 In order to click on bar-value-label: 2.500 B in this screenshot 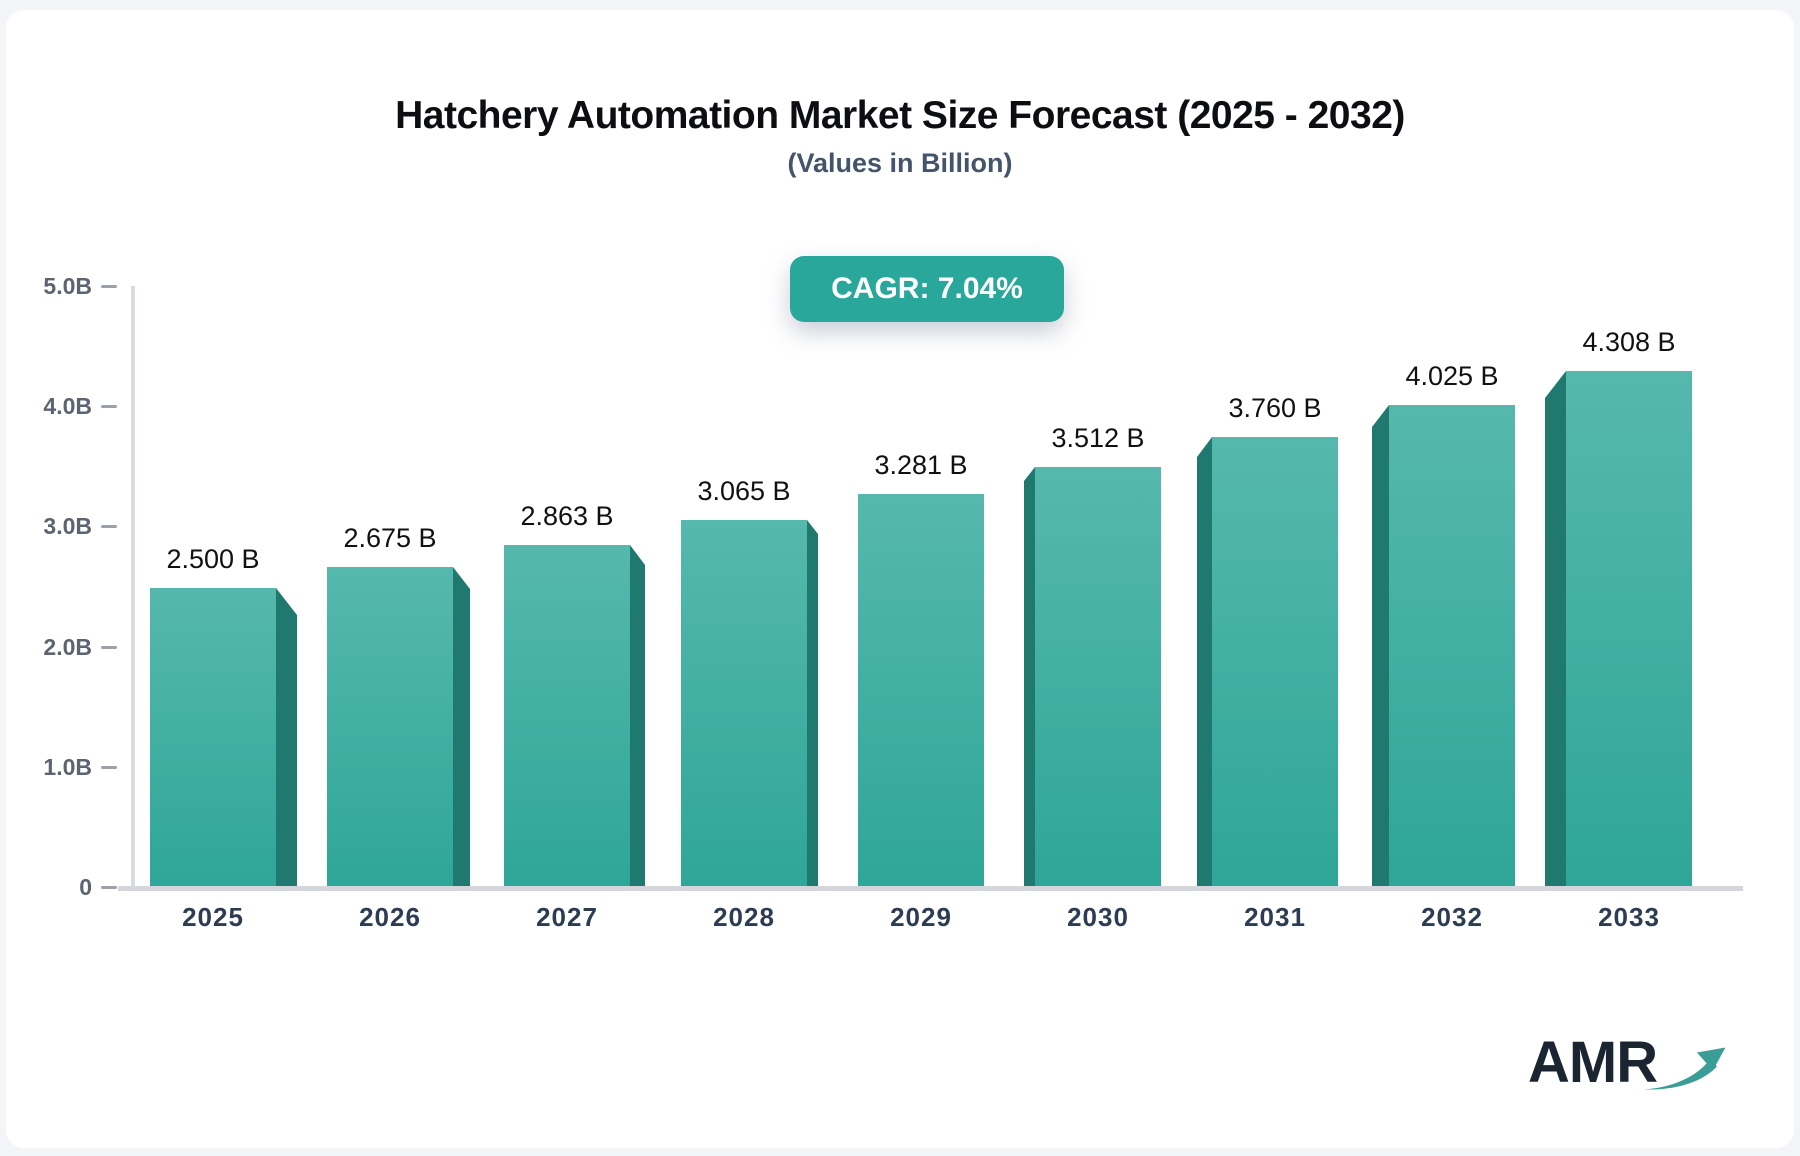, I will do `click(213, 559)`.